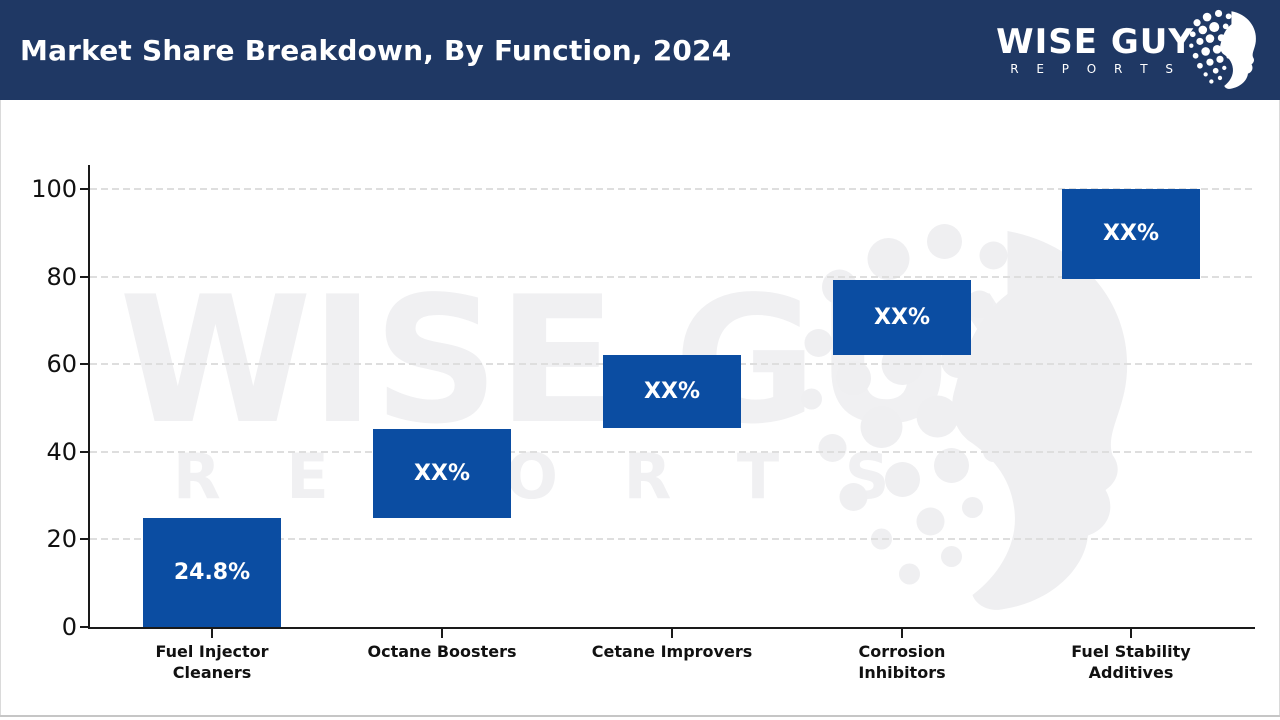 This screenshot has height=720, width=1280. What do you see at coordinates (671, 628) in the screenshot?
I see `x-axis-line` at bounding box center [671, 628].